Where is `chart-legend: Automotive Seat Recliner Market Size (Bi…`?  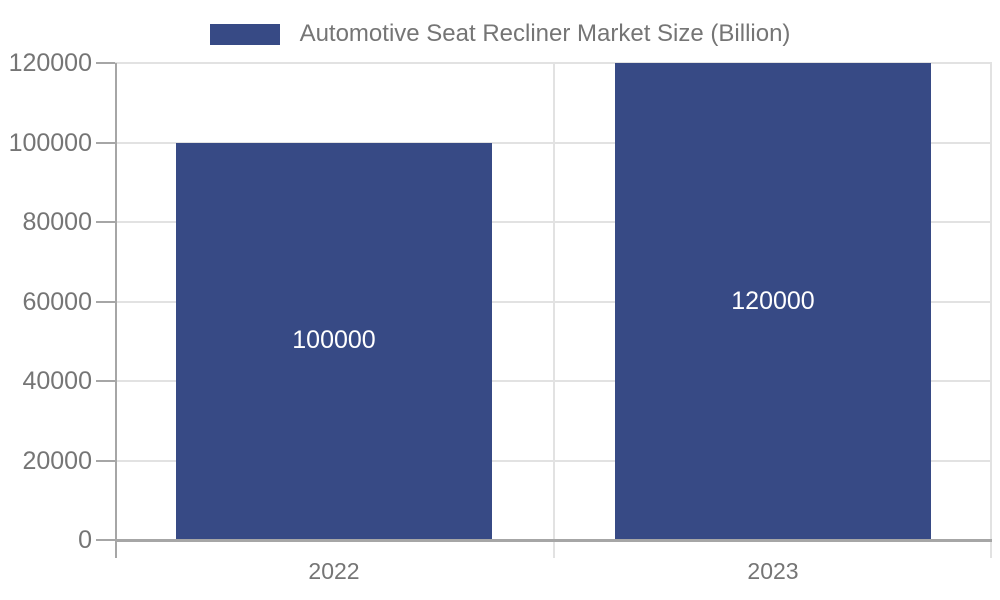
chart-legend: Automotive Seat Recliner Market Size (Bi… is located at coordinates (500, 34).